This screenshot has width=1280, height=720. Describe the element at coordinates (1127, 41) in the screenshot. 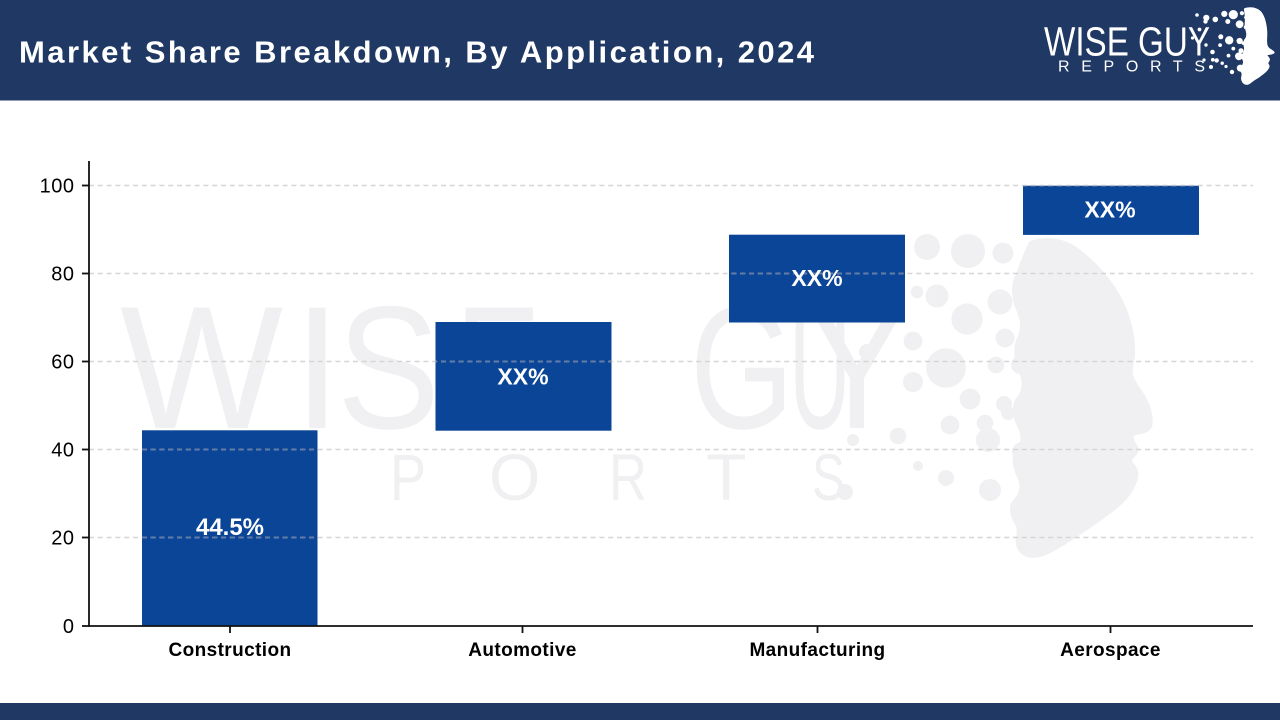

I see `svg-text: WISE GUY` at that location.